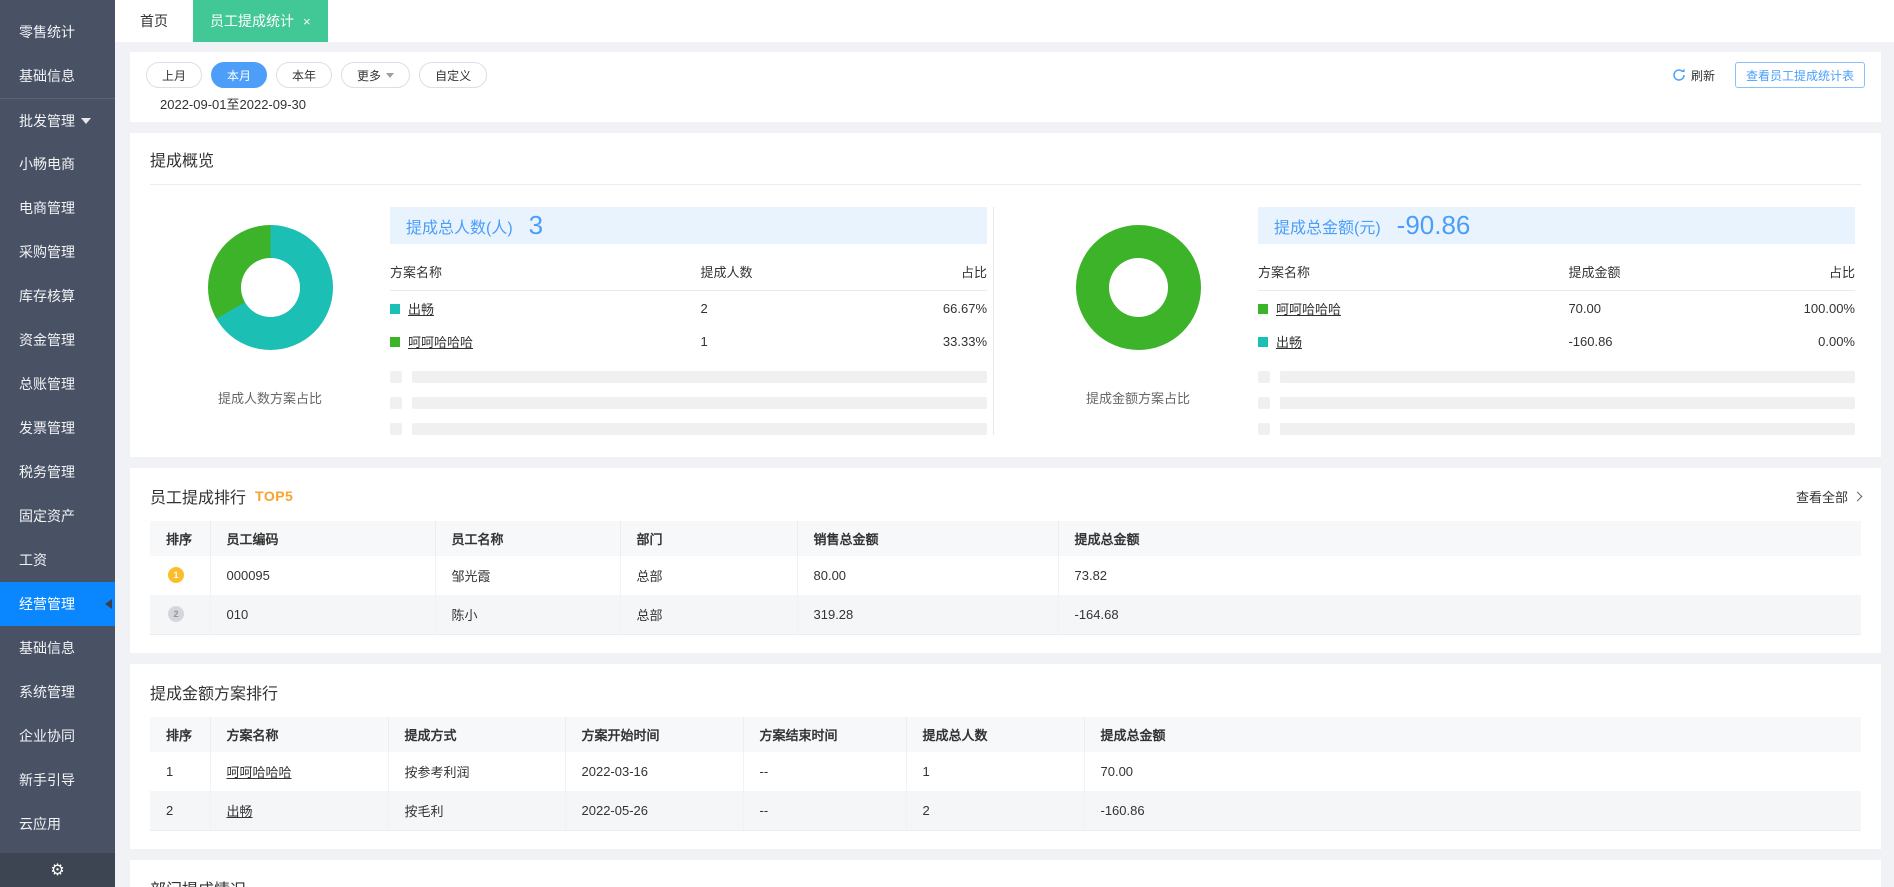 Image resolution: width=1894 pixels, height=887 pixels. I want to click on filter-this-month: 本月, so click(239, 75).